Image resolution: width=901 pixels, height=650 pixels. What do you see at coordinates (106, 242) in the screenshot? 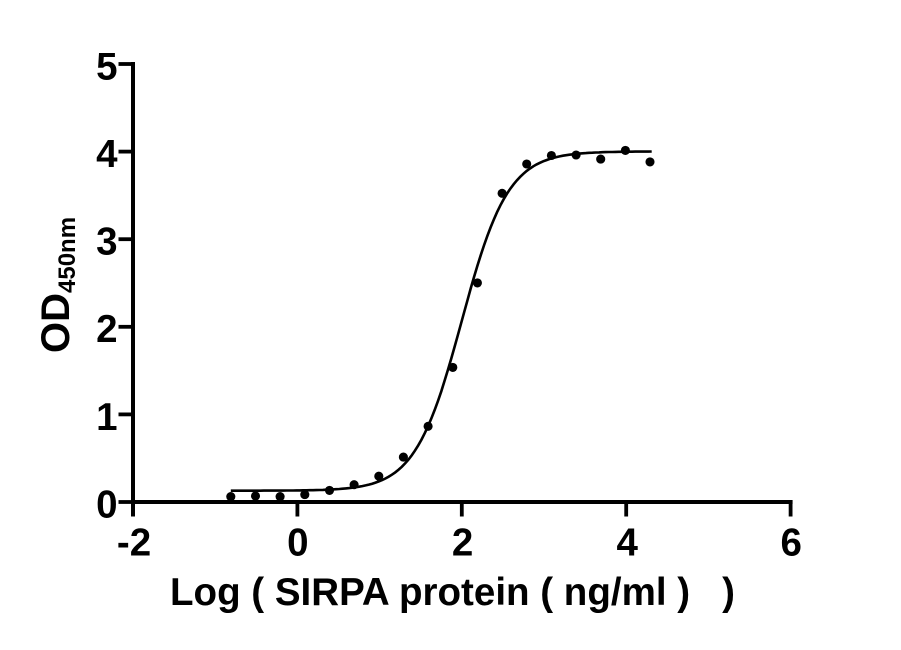
I see `svg-text: 3` at bounding box center [106, 242].